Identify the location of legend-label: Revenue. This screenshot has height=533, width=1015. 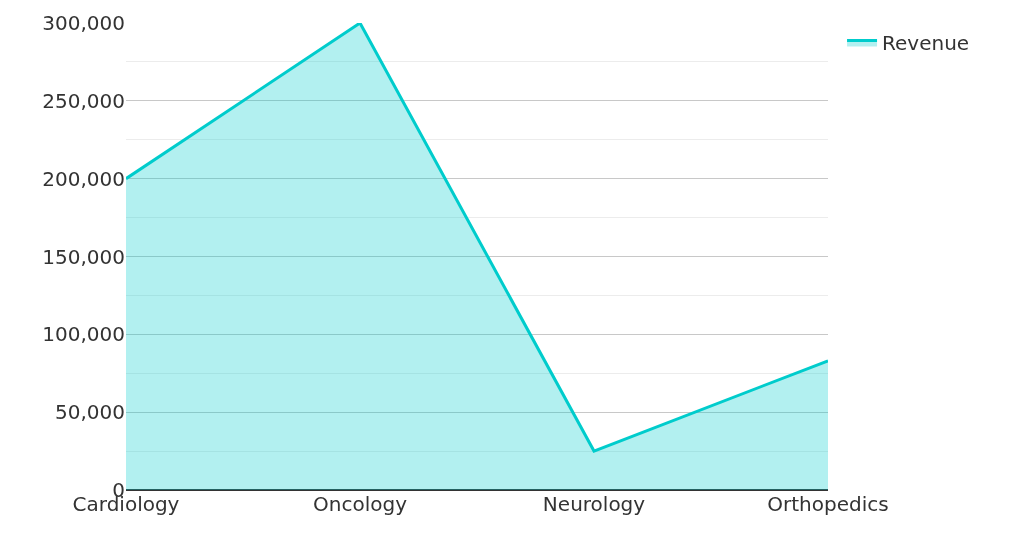
(926, 43).